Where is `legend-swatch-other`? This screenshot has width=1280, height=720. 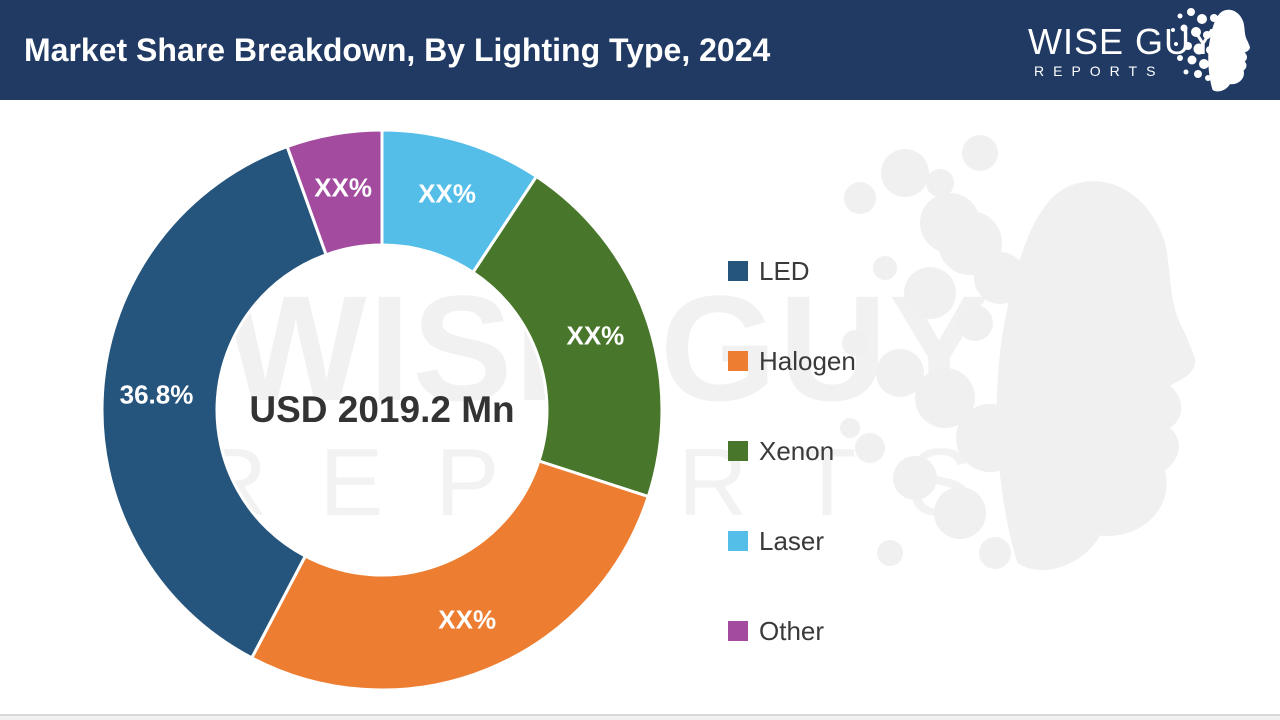 legend-swatch-other is located at coordinates (738, 631).